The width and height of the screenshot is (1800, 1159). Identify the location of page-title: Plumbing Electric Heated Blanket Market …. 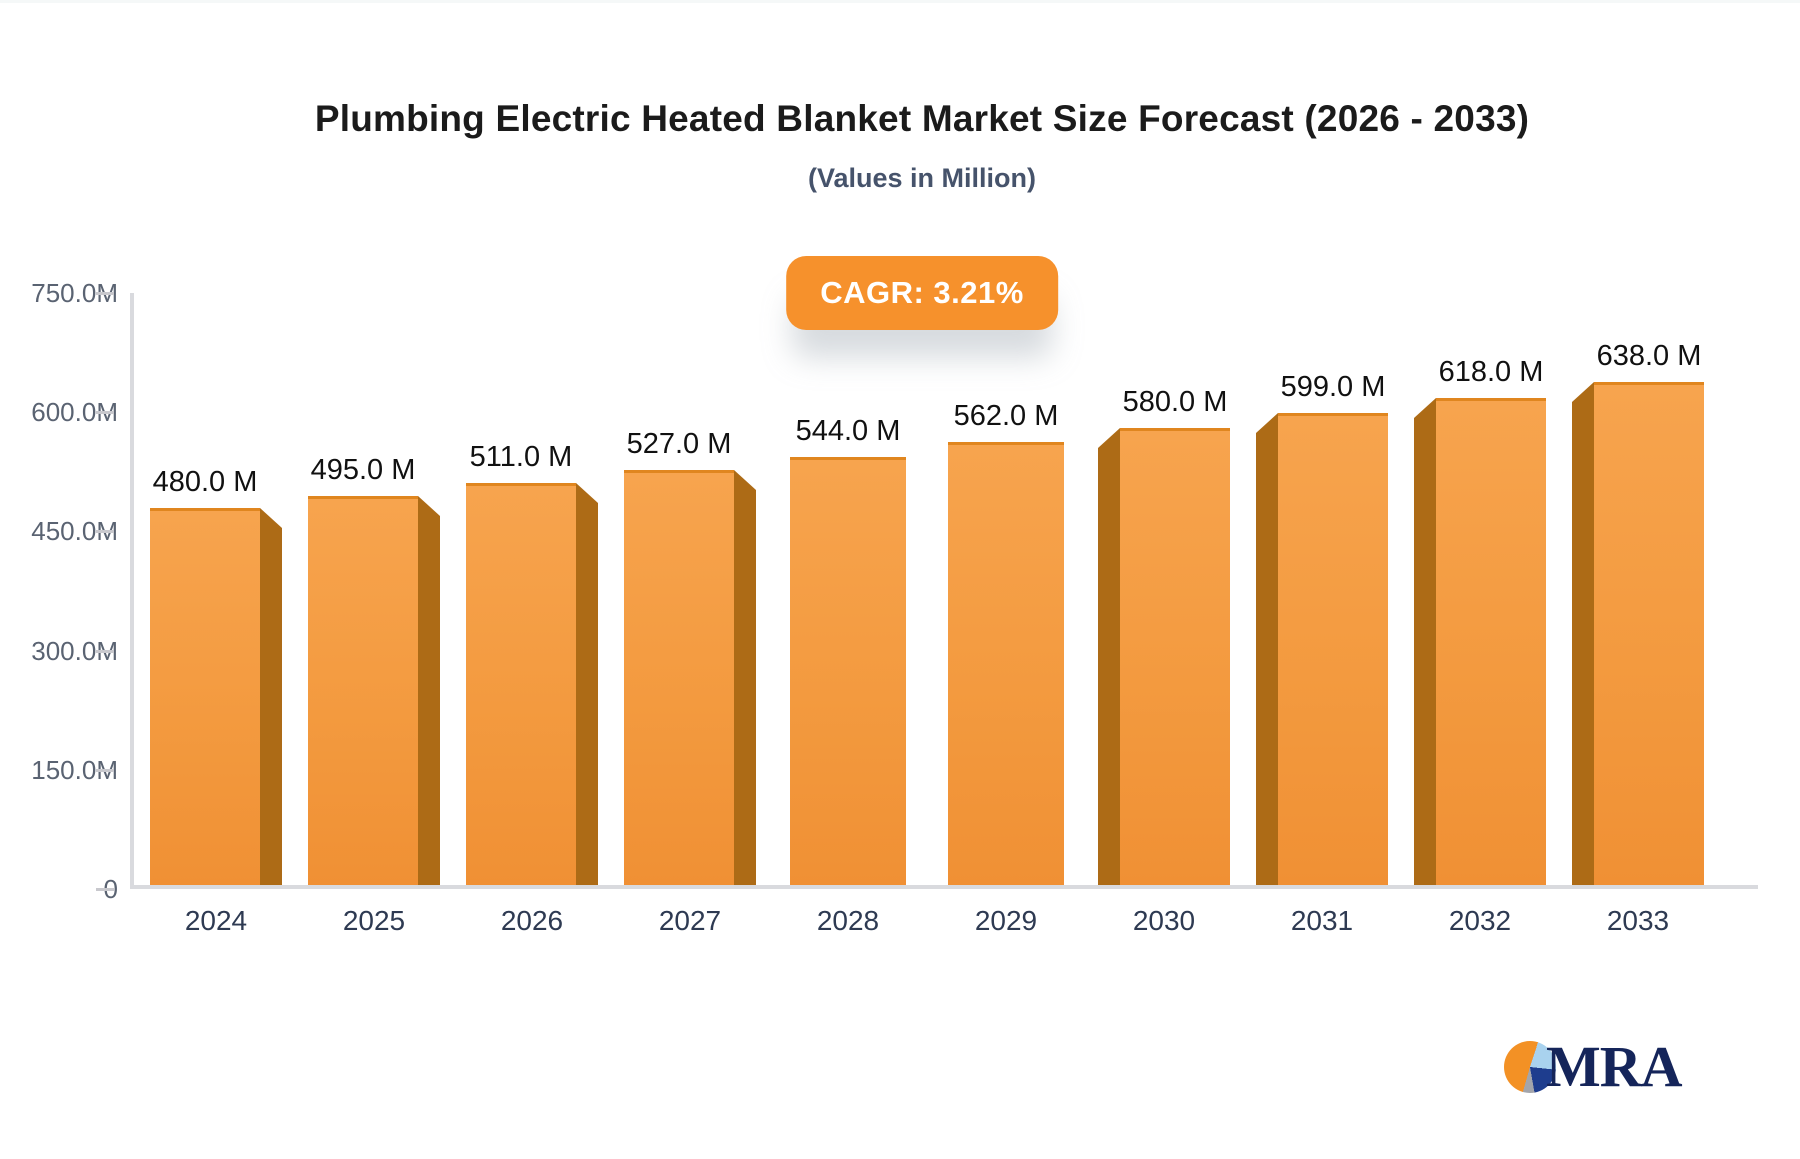
(922, 118).